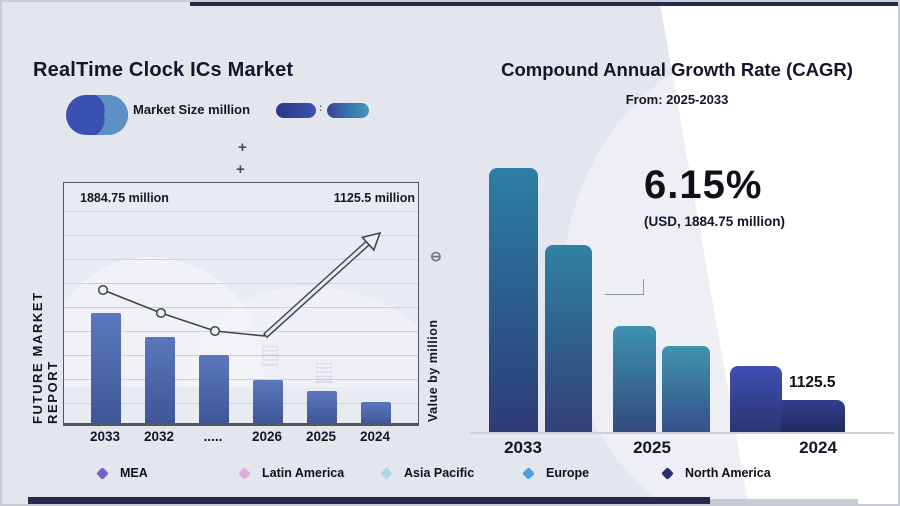 The width and height of the screenshot is (900, 506). I want to click on future-market-report-watermark: FUTURE MARKET REPORT, so click(45, 357).